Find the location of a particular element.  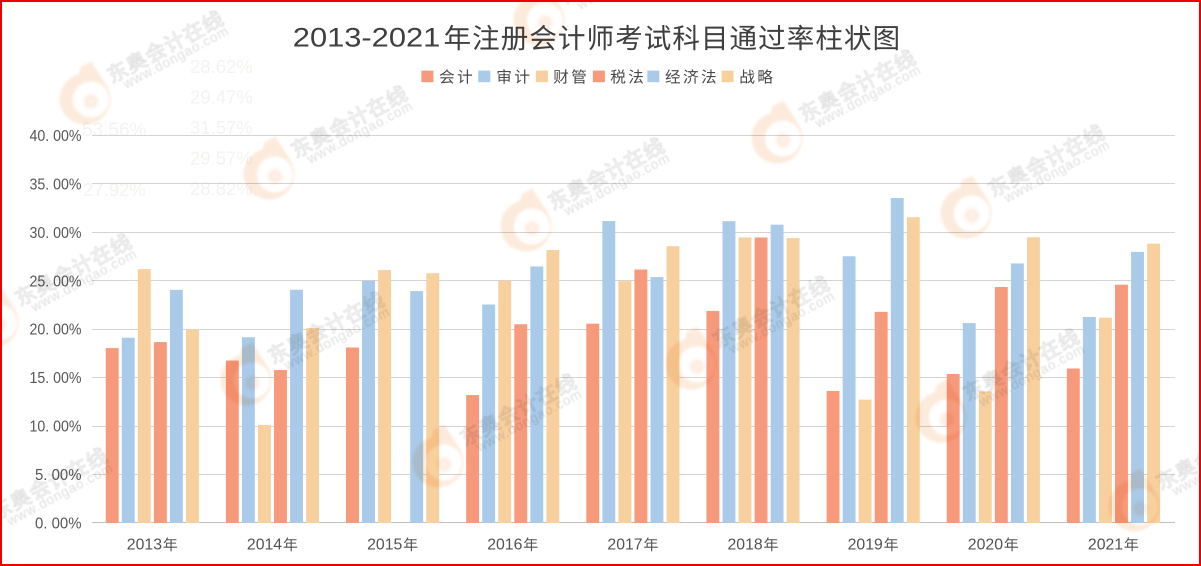

svg-text: 35. 00% is located at coordinates (56, 184).